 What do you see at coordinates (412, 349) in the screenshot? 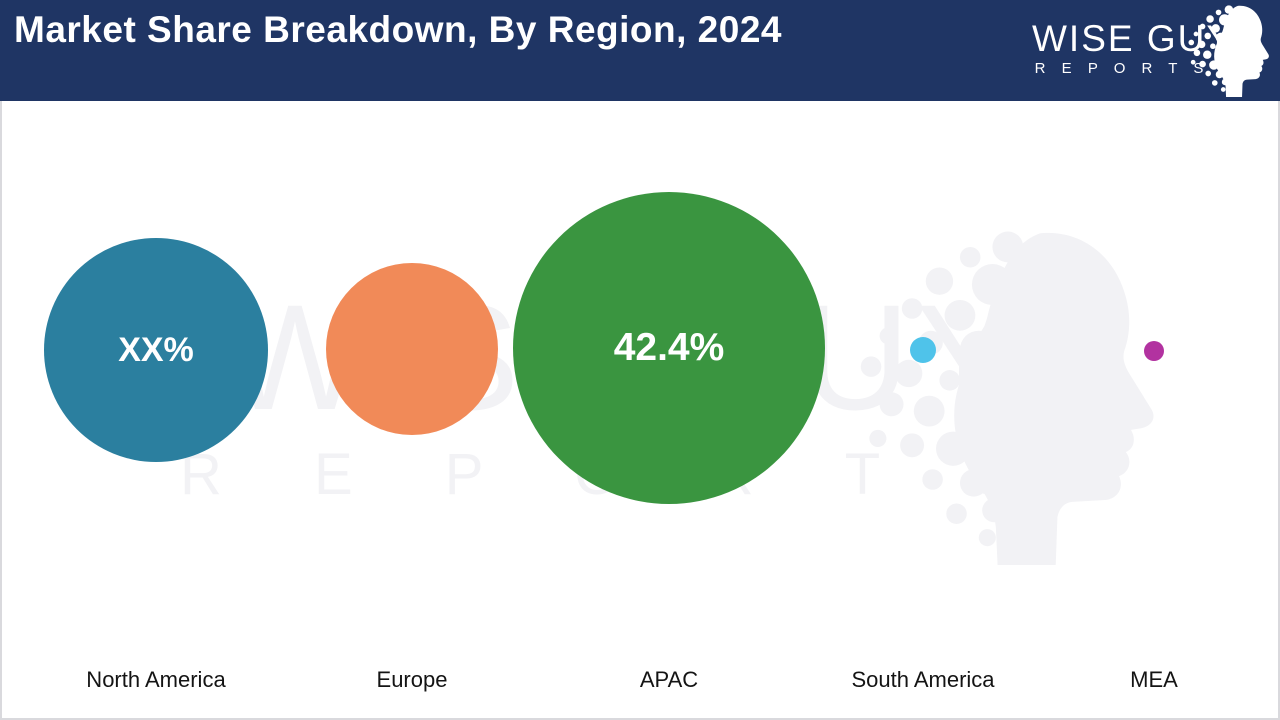
I see `bubble-europe` at bounding box center [412, 349].